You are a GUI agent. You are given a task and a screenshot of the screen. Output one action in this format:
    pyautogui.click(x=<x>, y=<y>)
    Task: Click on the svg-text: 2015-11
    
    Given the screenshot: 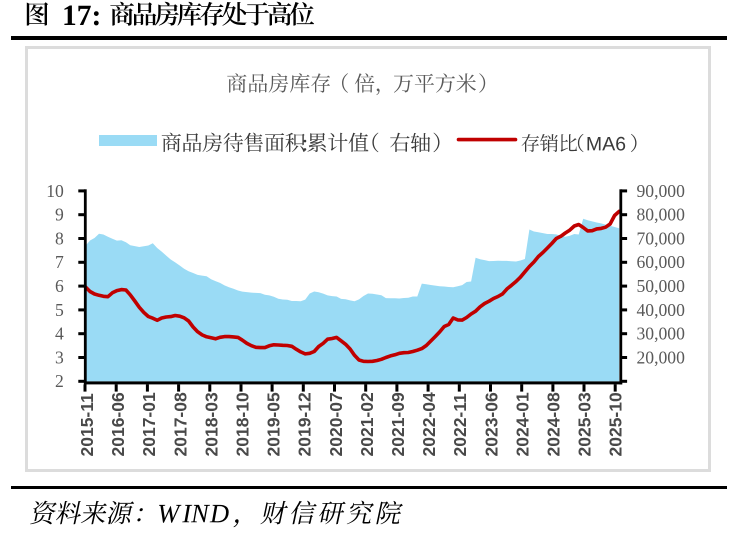 What is the action you would take?
    pyautogui.click(x=87, y=425)
    